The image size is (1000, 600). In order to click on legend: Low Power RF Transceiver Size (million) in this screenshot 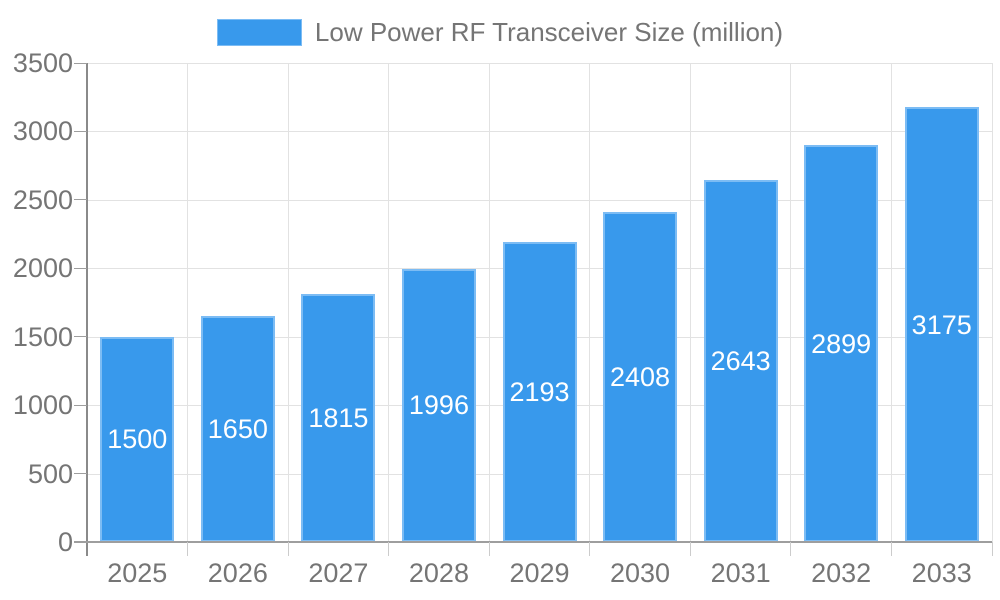, I will do `click(500, 32)`.